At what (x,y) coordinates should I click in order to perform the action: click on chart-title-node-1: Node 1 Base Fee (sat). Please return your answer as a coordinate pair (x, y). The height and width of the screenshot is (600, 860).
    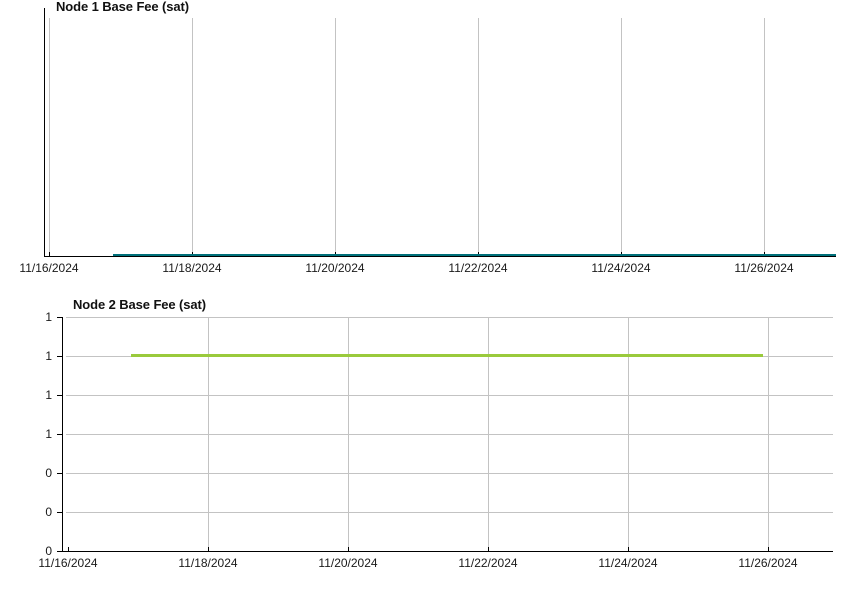
    Looking at the image, I should click on (123, 7).